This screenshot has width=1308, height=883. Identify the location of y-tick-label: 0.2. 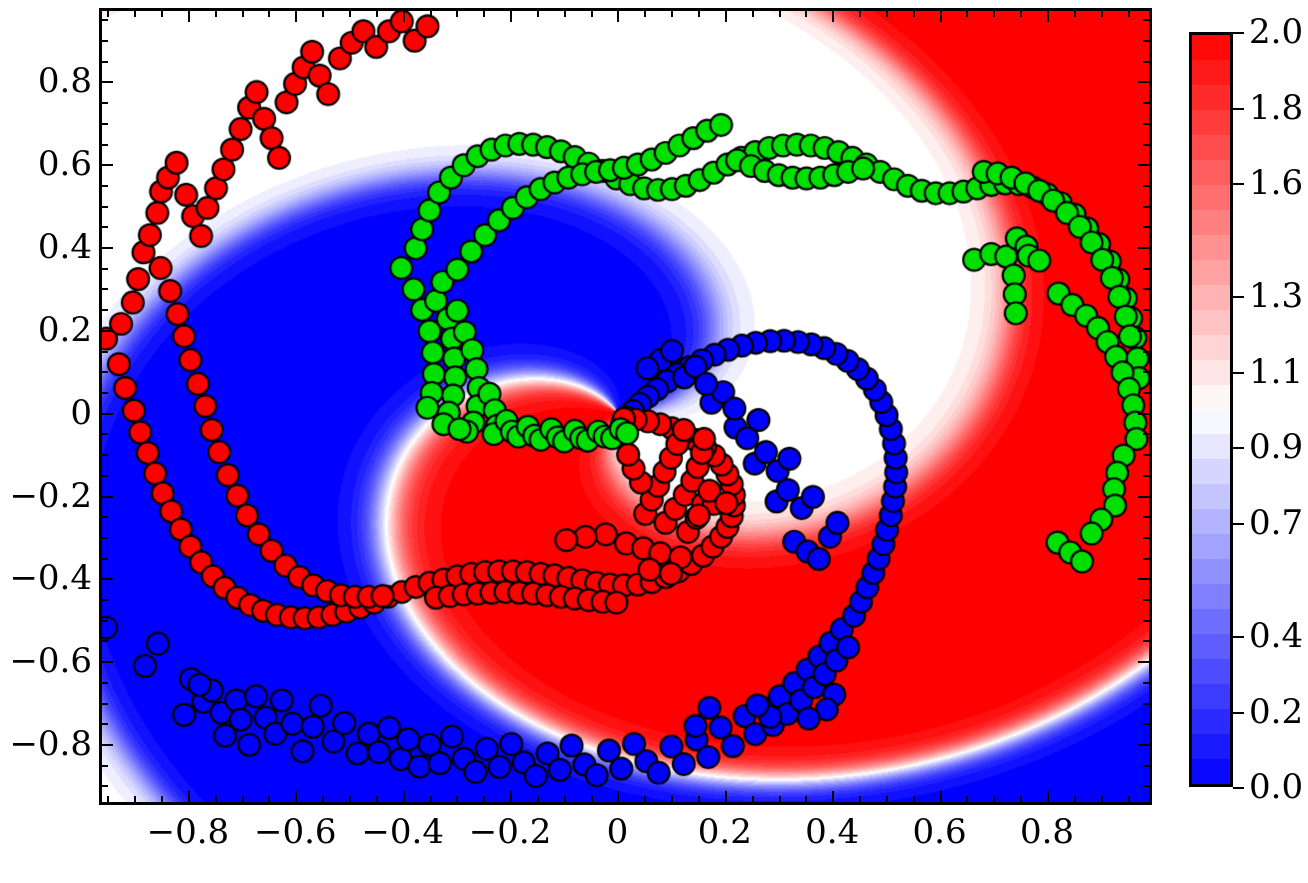
(64, 329).